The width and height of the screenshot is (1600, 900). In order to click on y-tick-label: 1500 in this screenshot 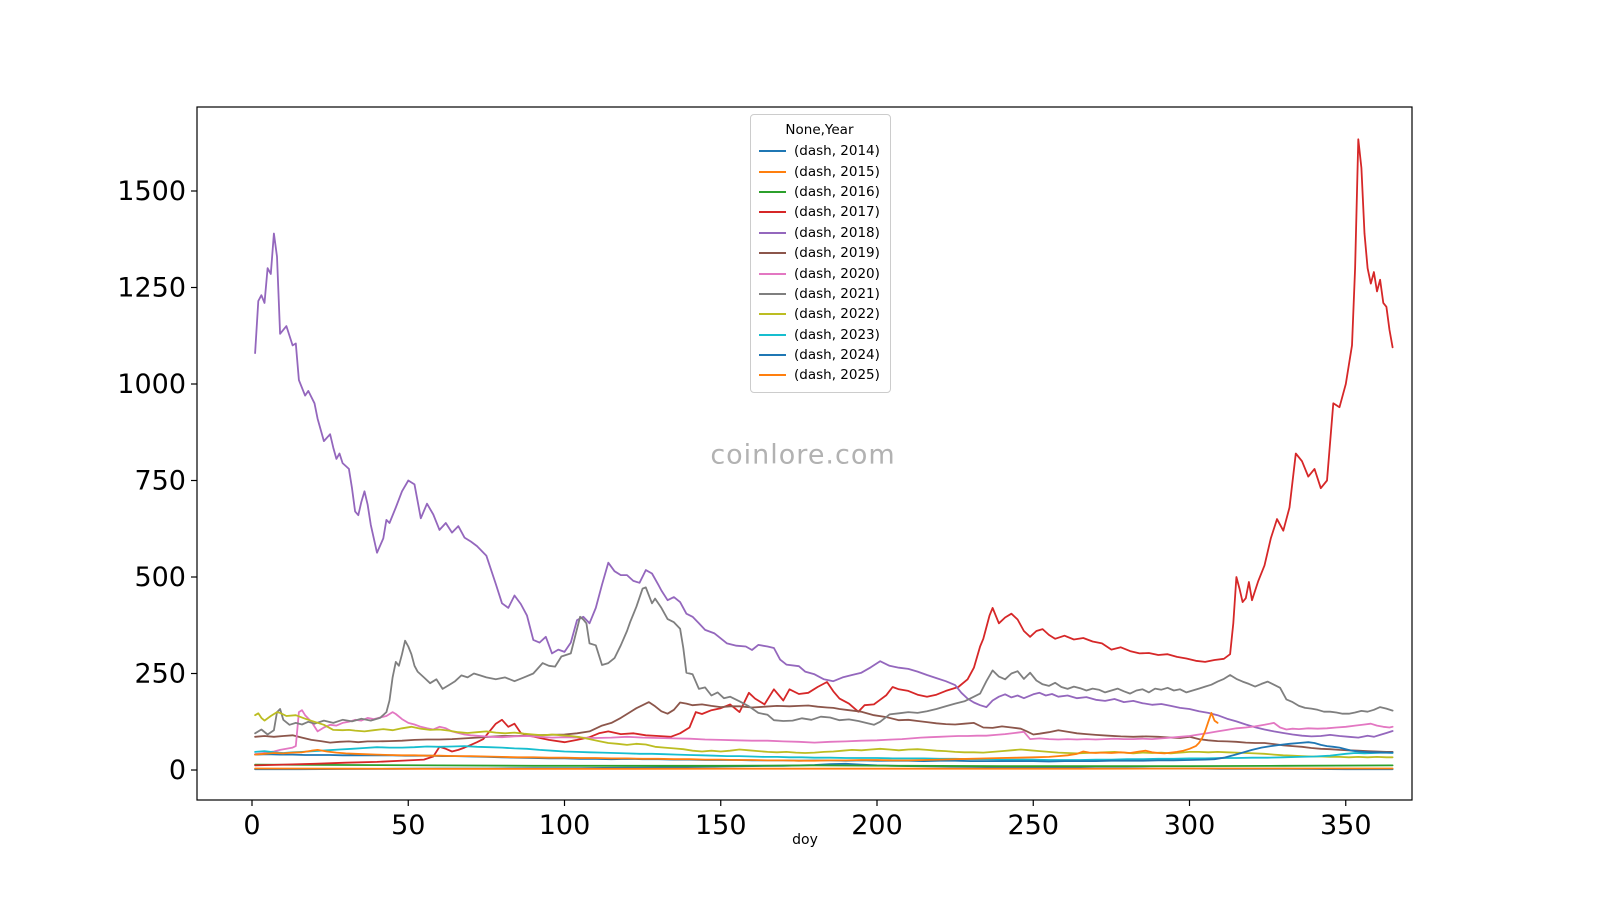, I will do `click(151, 191)`.